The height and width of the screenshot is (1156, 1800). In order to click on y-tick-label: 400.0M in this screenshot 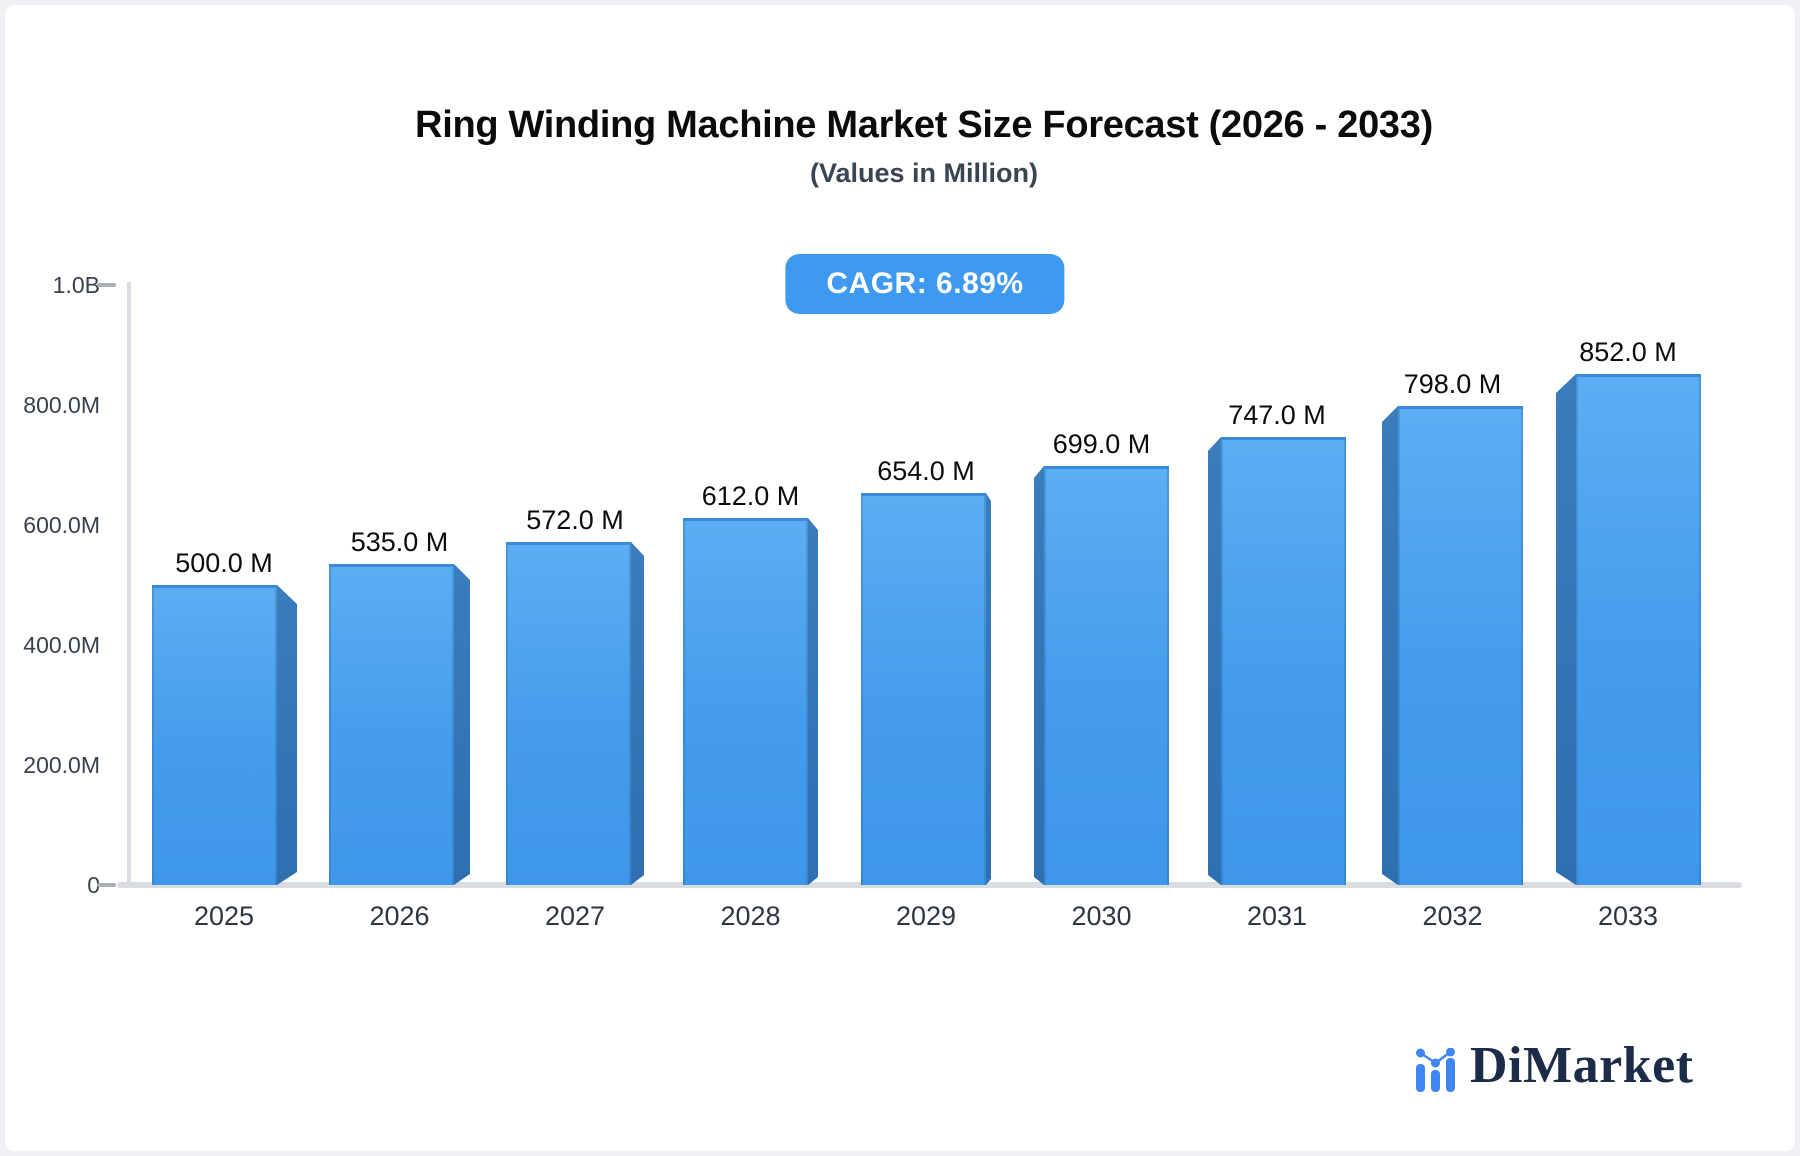, I will do `click(61, 645)`.